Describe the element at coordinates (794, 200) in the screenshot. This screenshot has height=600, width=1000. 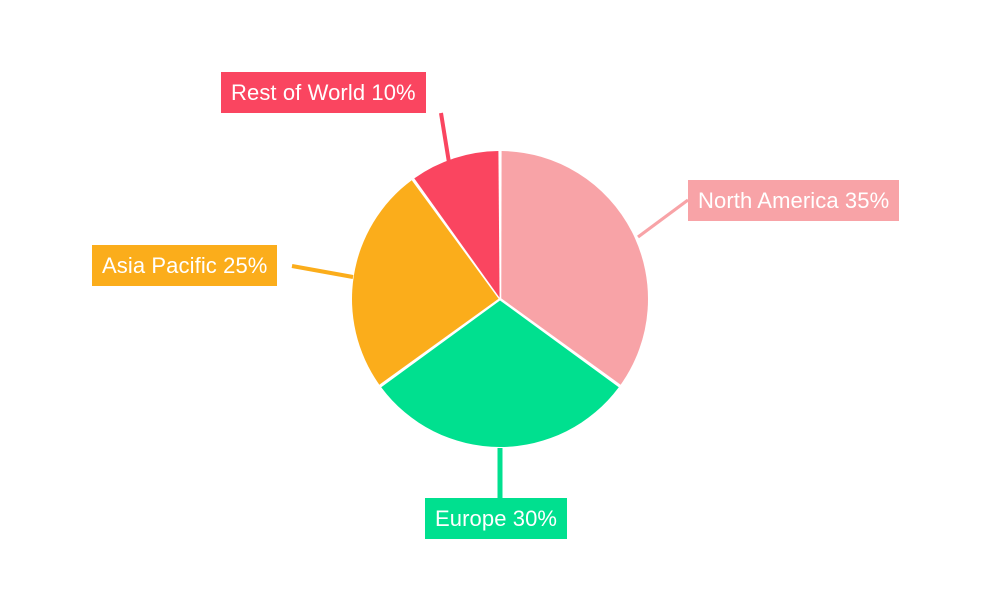
I see `pie-label-north-america: North America 35%` at that location.